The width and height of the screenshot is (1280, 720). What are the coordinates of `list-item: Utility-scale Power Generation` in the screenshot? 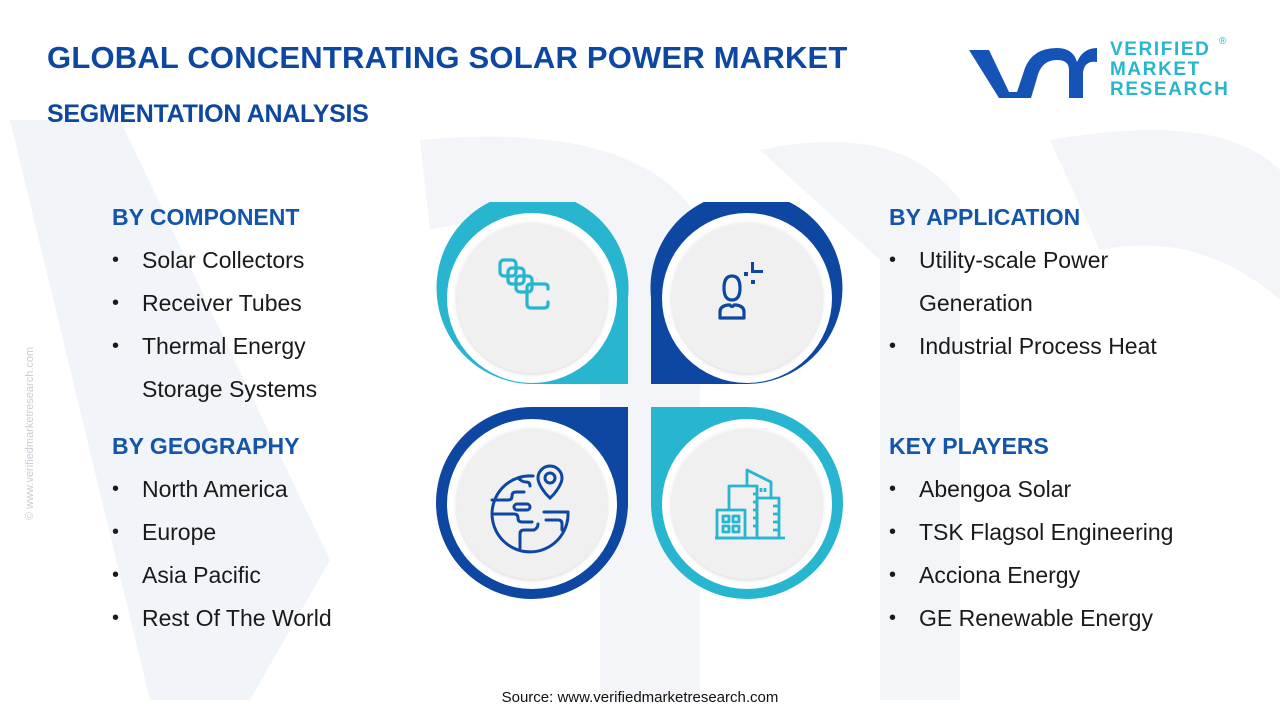 It's located at (1024, 282).